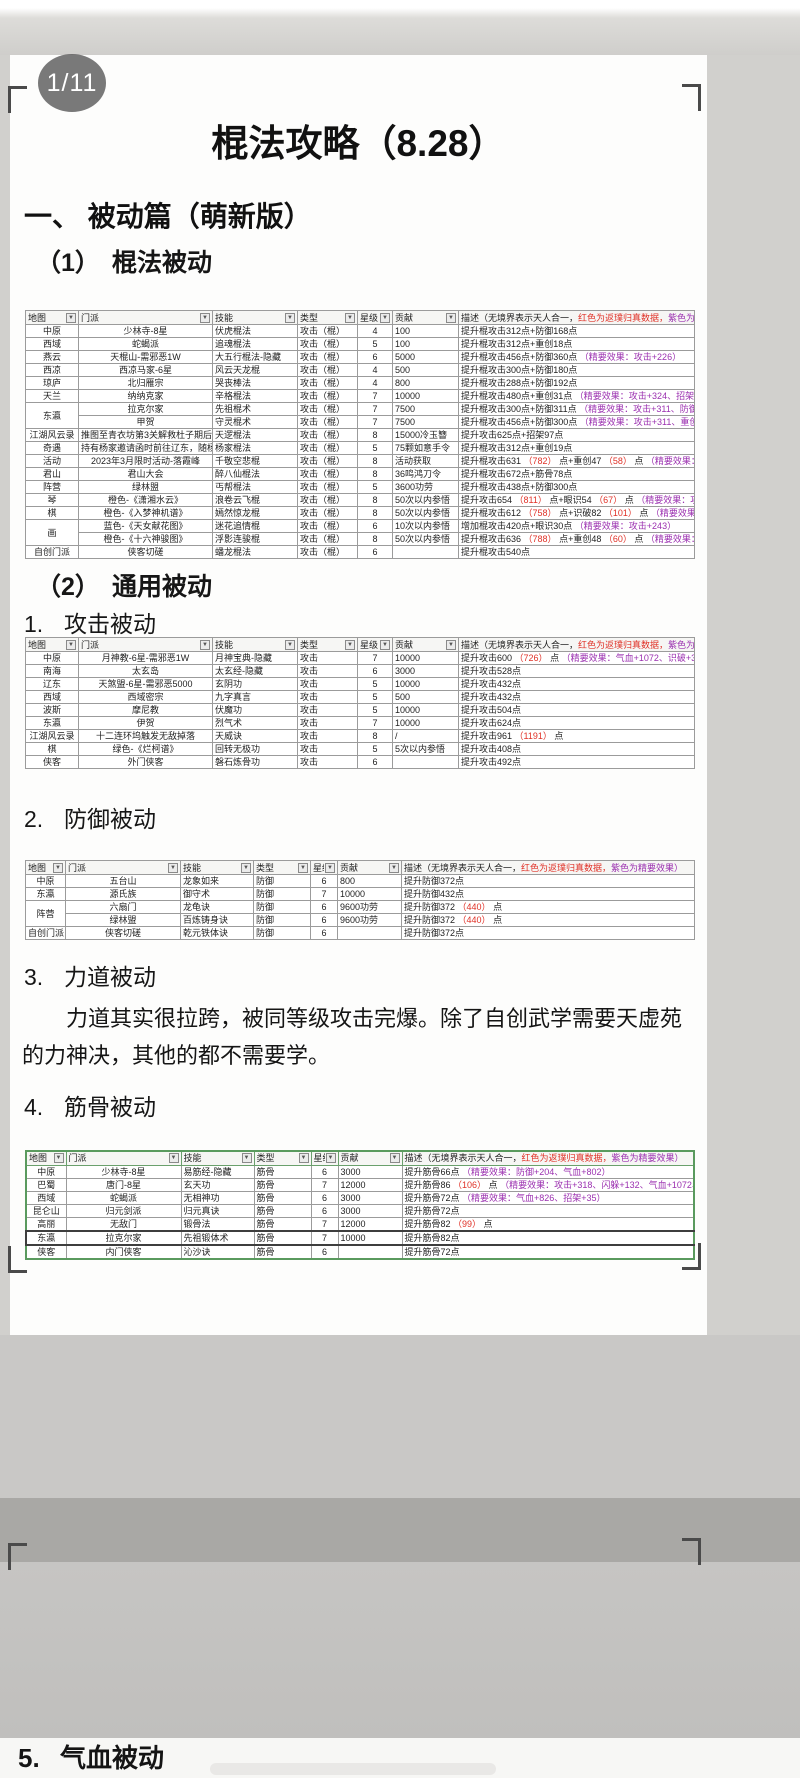  I want to click on desc-segment: （782）, so click(540, 461).